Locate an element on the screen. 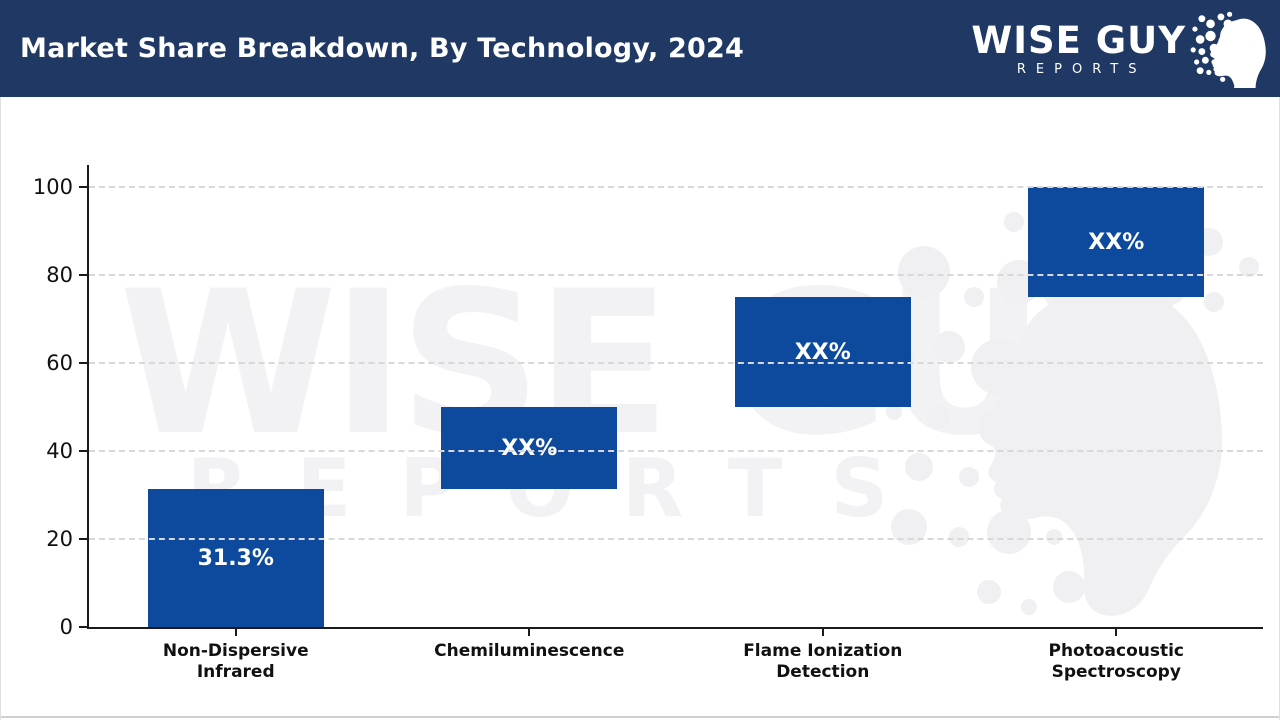  bar-3: XX% is located at coordinates (822, 352).